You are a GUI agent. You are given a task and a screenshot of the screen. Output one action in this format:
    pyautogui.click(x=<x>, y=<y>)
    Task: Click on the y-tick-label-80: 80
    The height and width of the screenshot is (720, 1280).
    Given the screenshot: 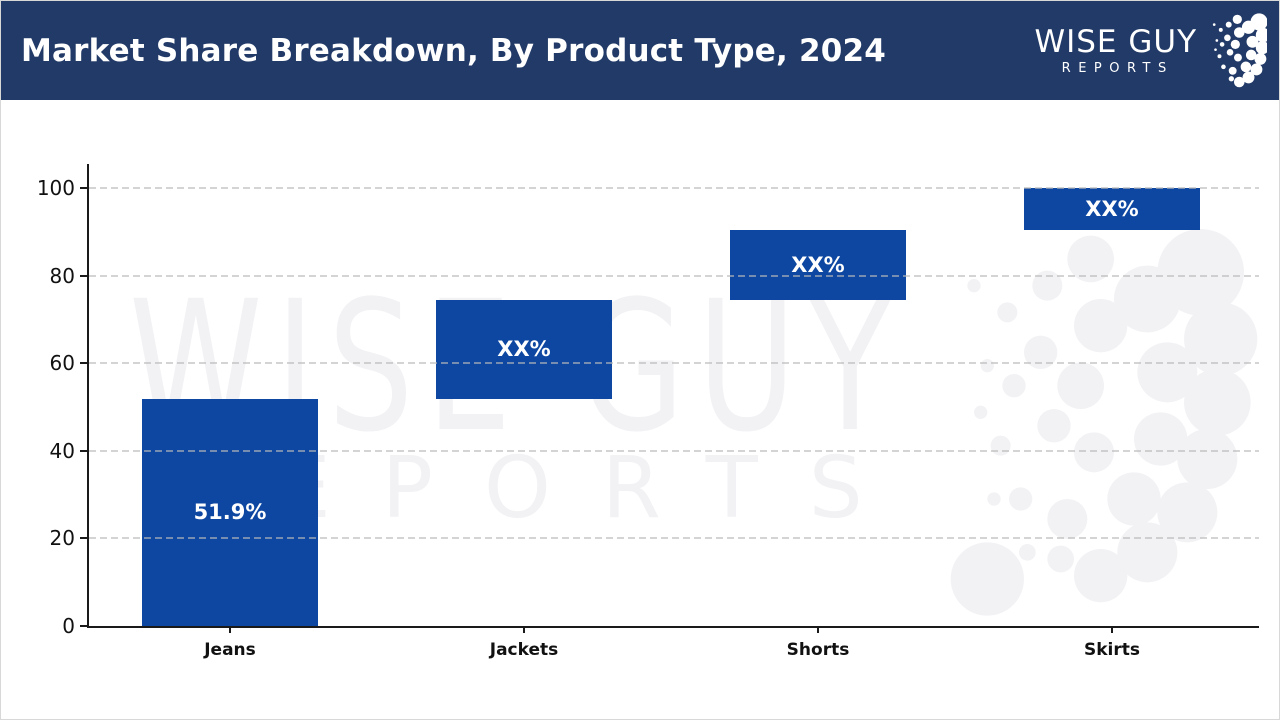 What is the action you would take?
    pyautogui.click(x=62, y=275)
    